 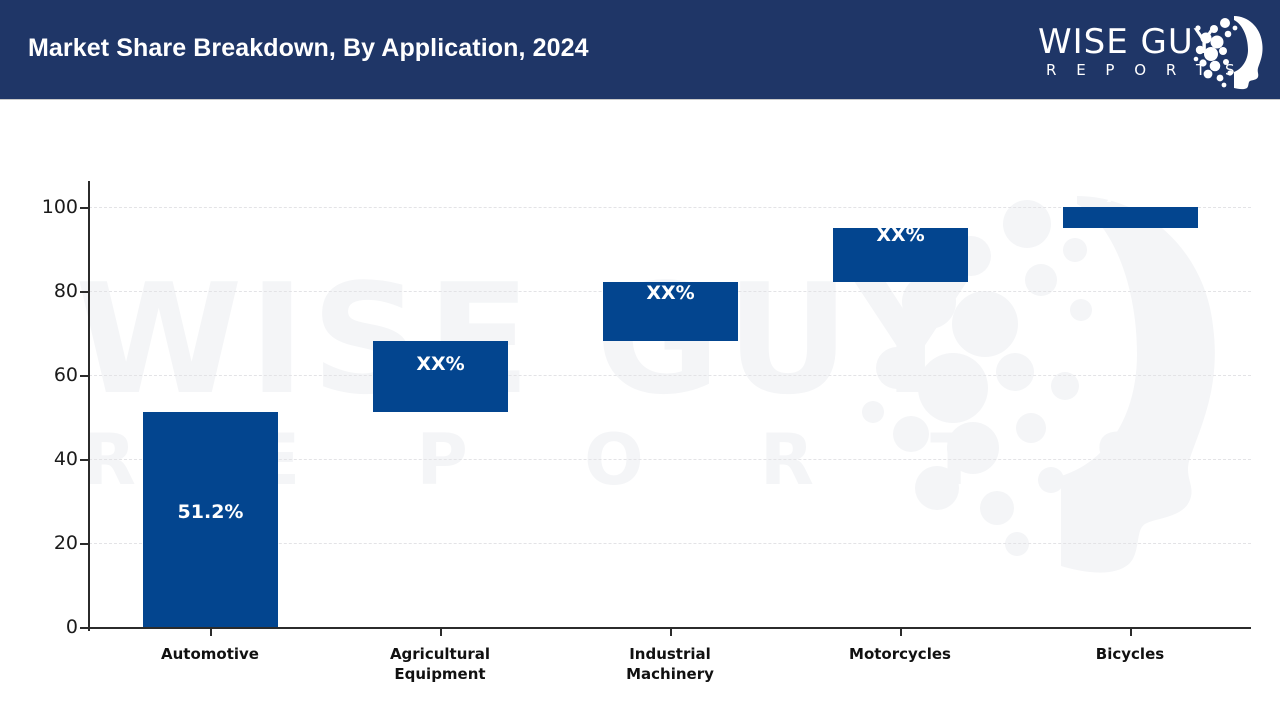 I want to click on cat-line: Bicycles, so click(x=1130, y=654).